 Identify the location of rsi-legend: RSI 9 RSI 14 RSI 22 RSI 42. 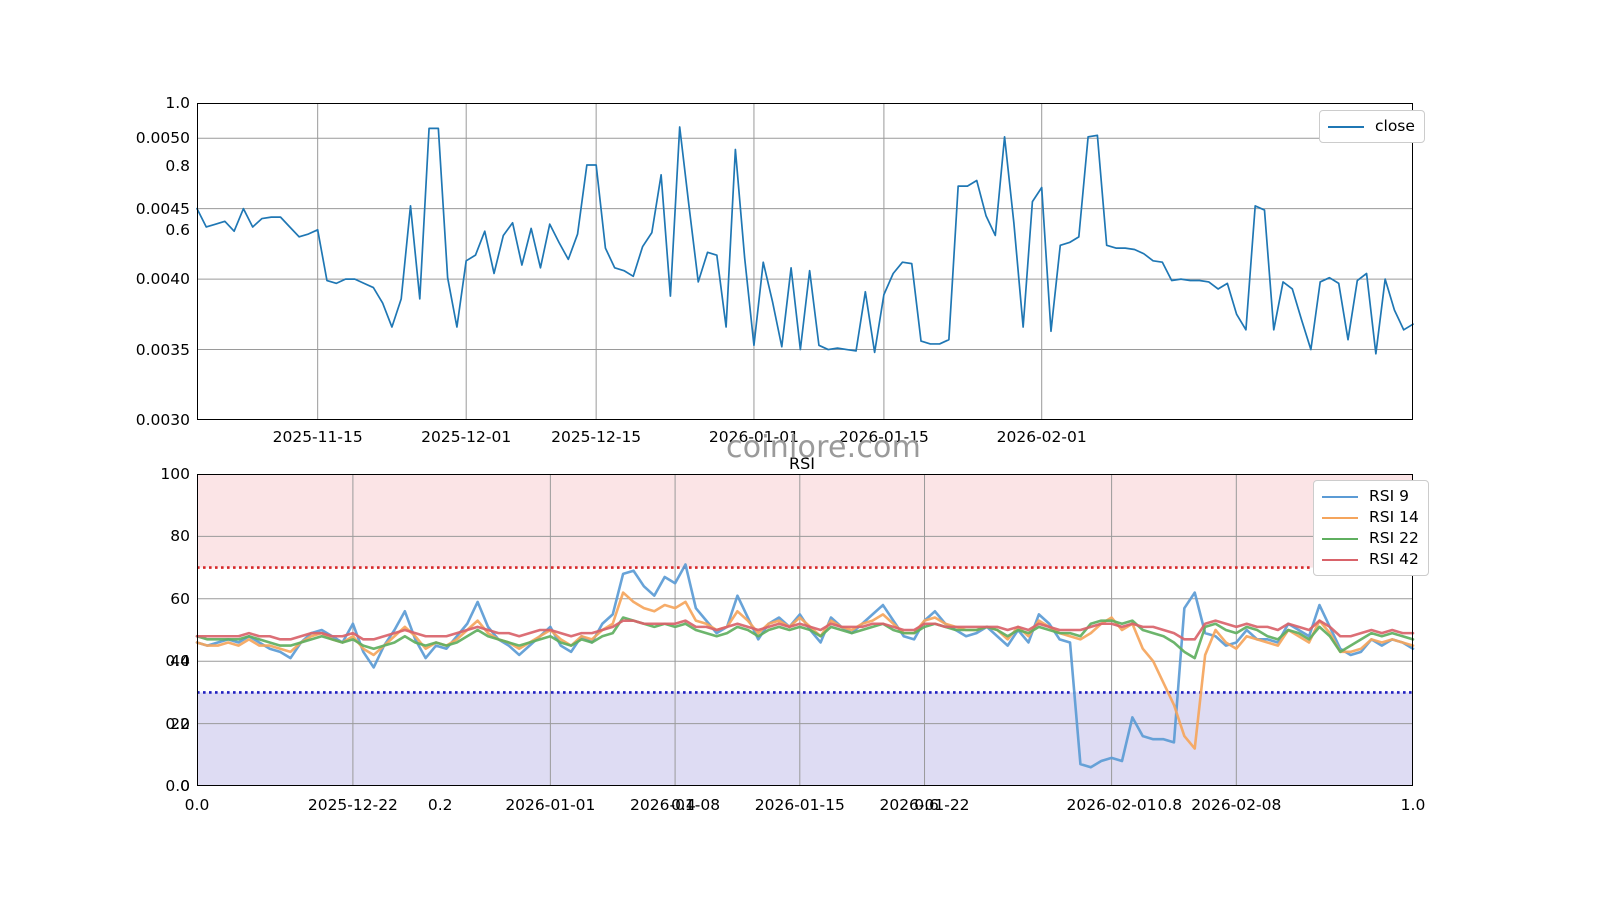
(1371, 528).